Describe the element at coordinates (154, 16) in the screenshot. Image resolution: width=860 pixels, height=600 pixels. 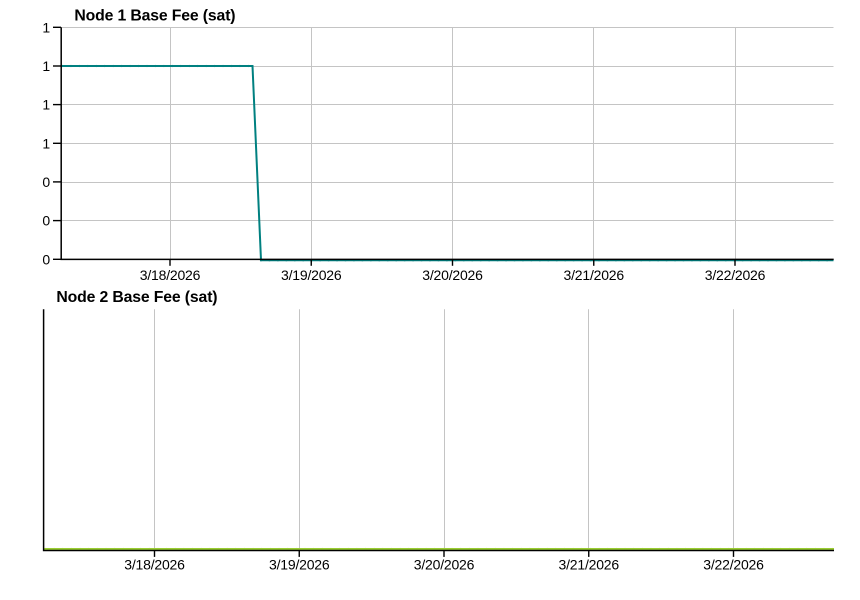
I see `svg-text: Node 1 Base Fee (sat)` at that location.